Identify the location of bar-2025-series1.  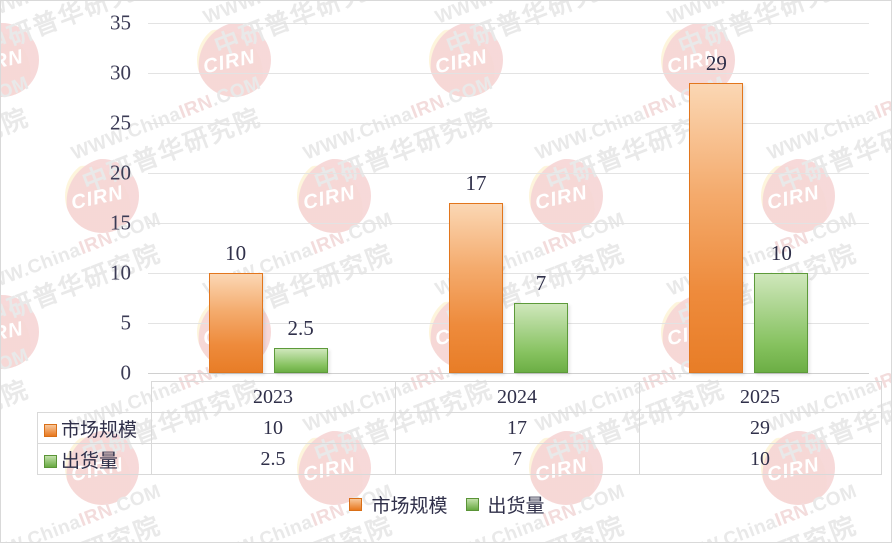
(781, 323).